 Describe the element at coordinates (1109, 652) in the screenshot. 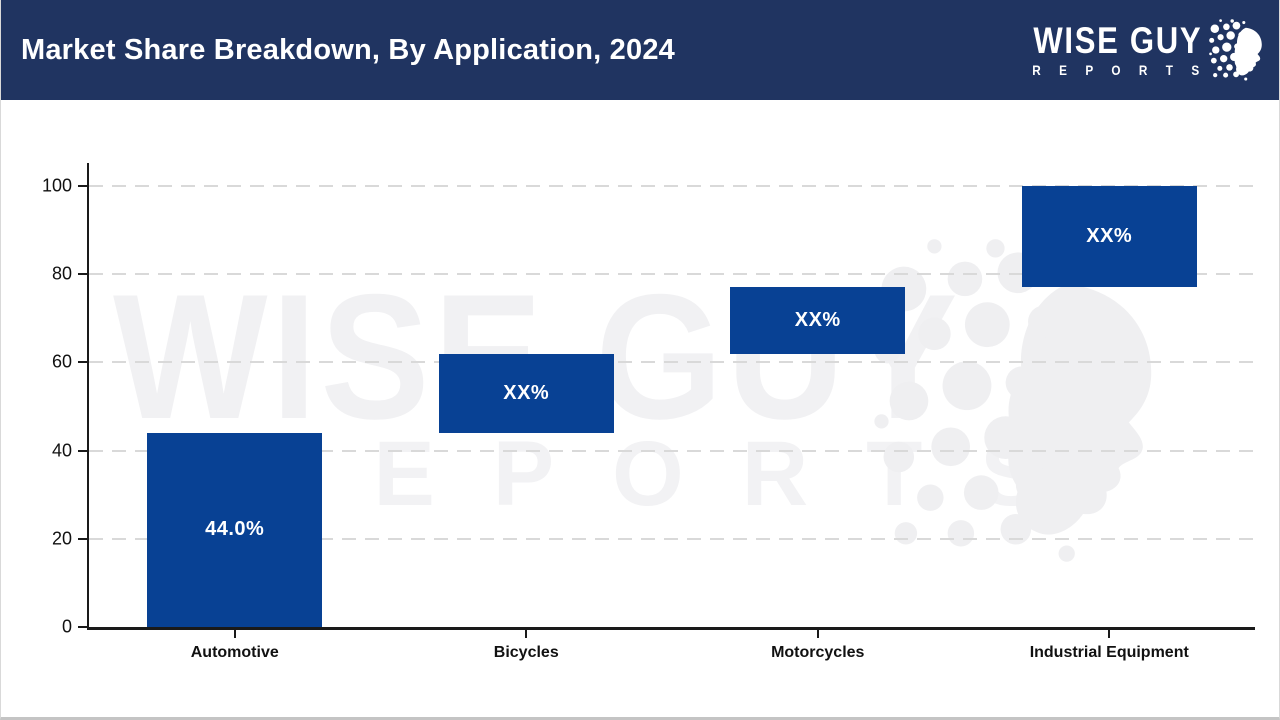

I see `x-category-label: Industrial Equipment` at that location.